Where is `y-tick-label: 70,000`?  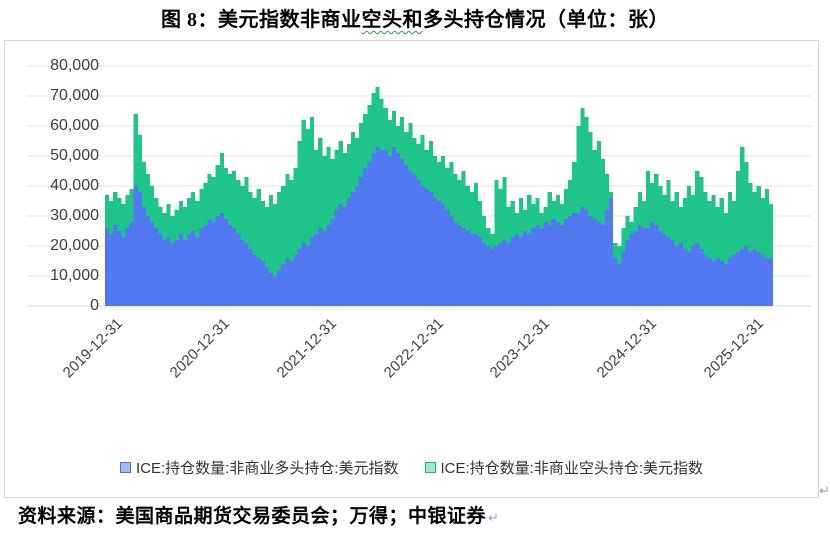 y-tick-label: 70,000 is located at coordinates (74, 95).